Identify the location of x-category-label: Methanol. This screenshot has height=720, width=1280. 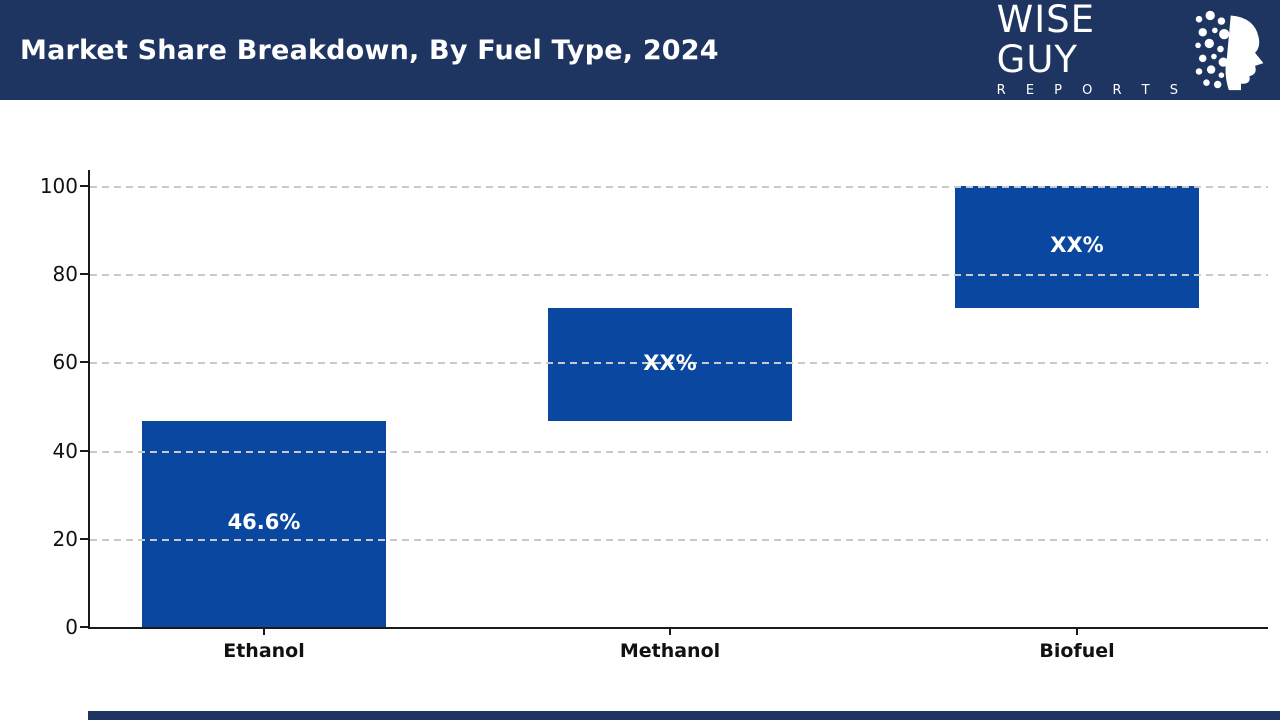
(670, 651).